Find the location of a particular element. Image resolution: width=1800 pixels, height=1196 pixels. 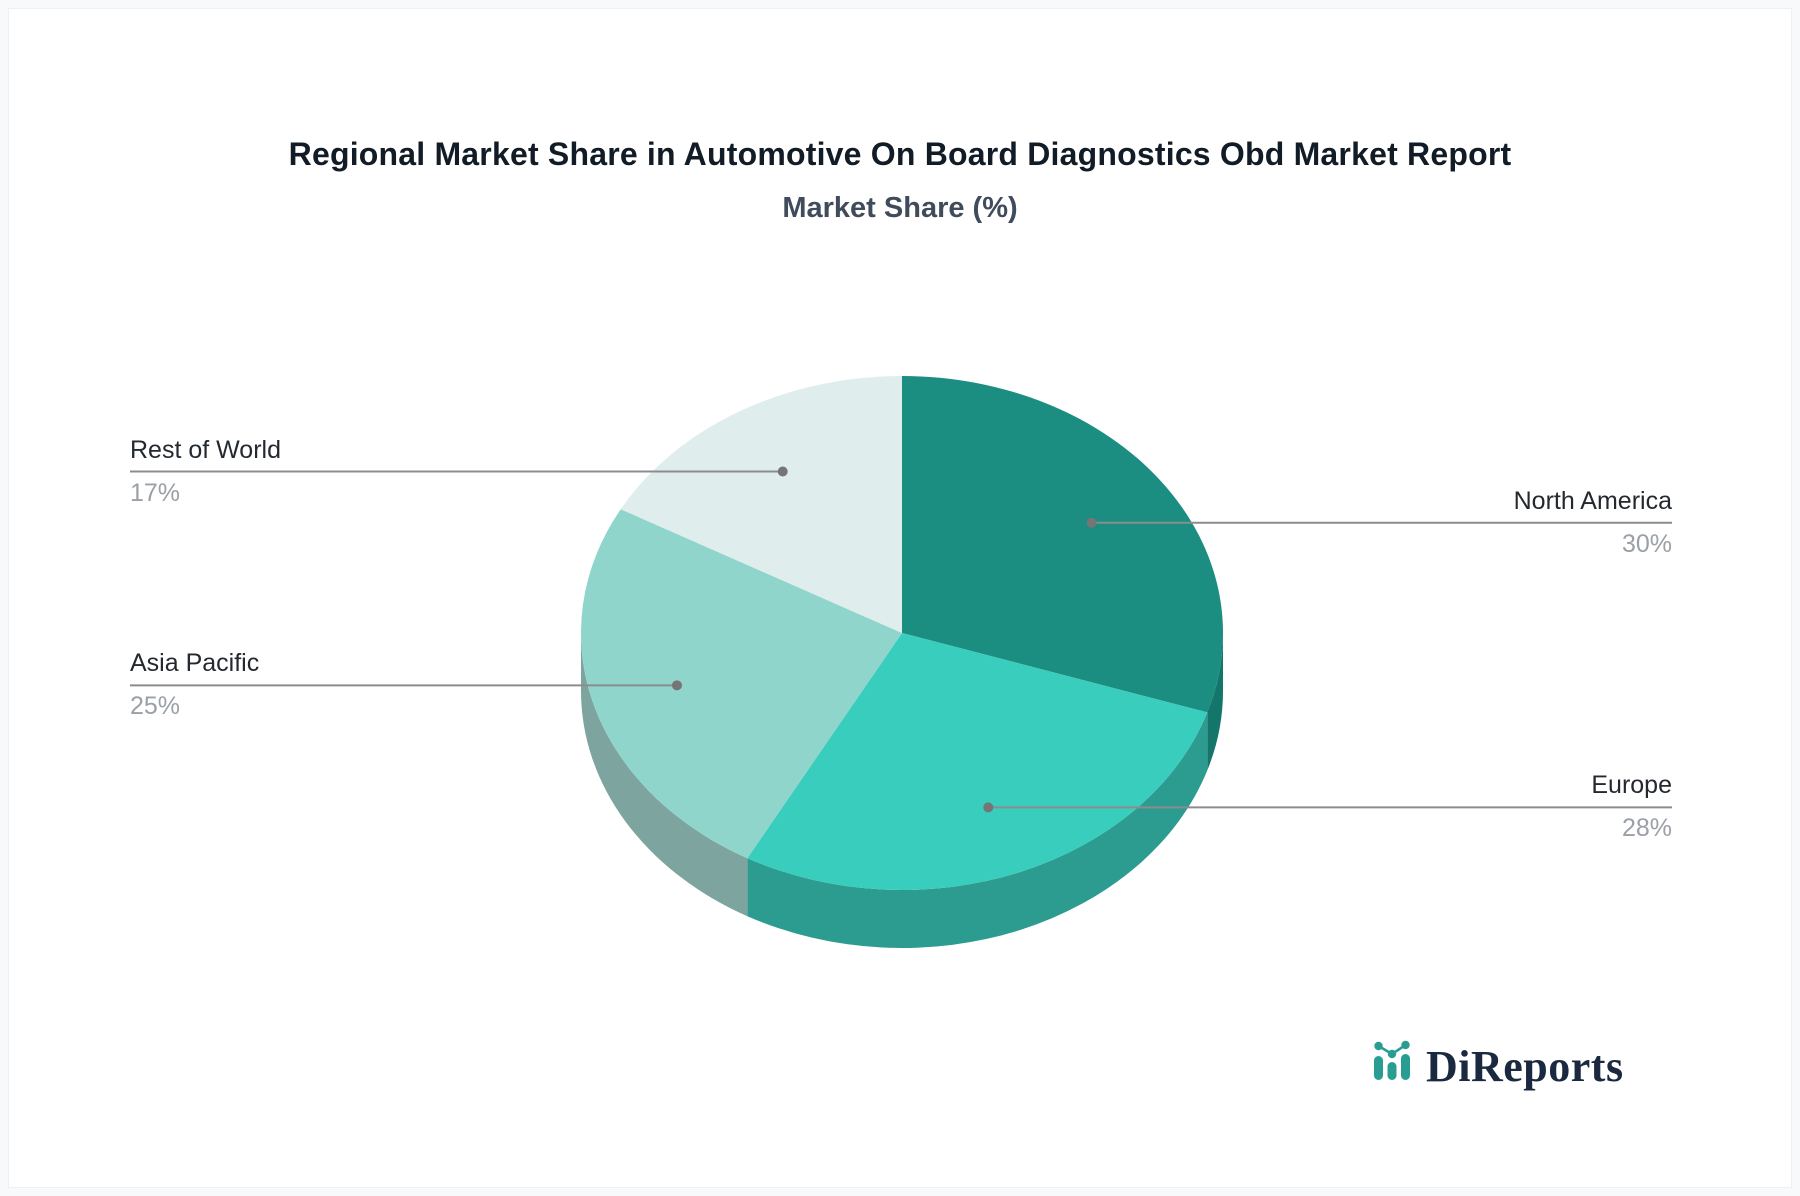

slice-label-rest-of-world: Rest of World is located at coordinates (205, 449).